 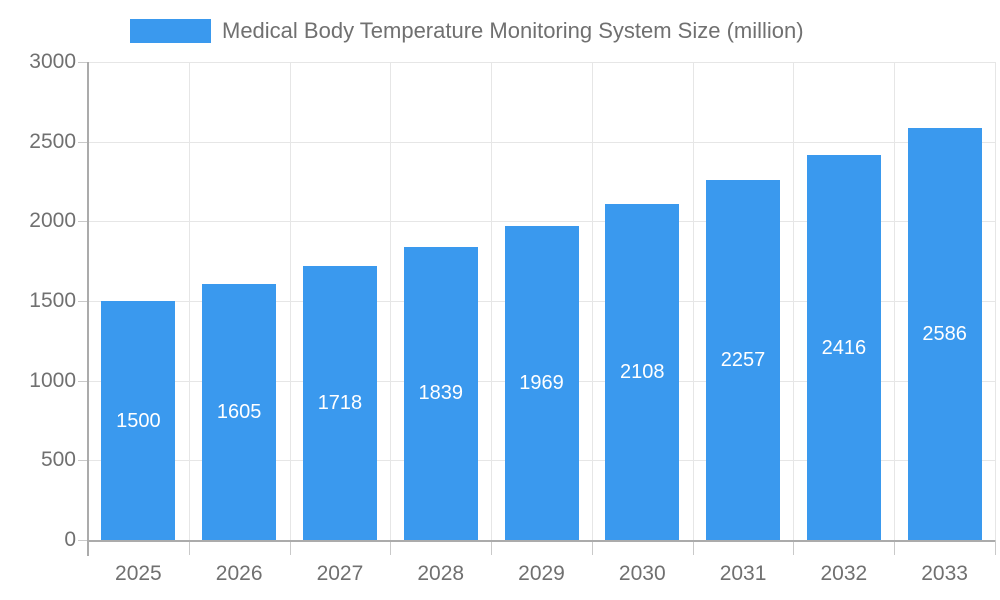 I want to click on bar-value-label: 2416, so click(x=844, y=347).